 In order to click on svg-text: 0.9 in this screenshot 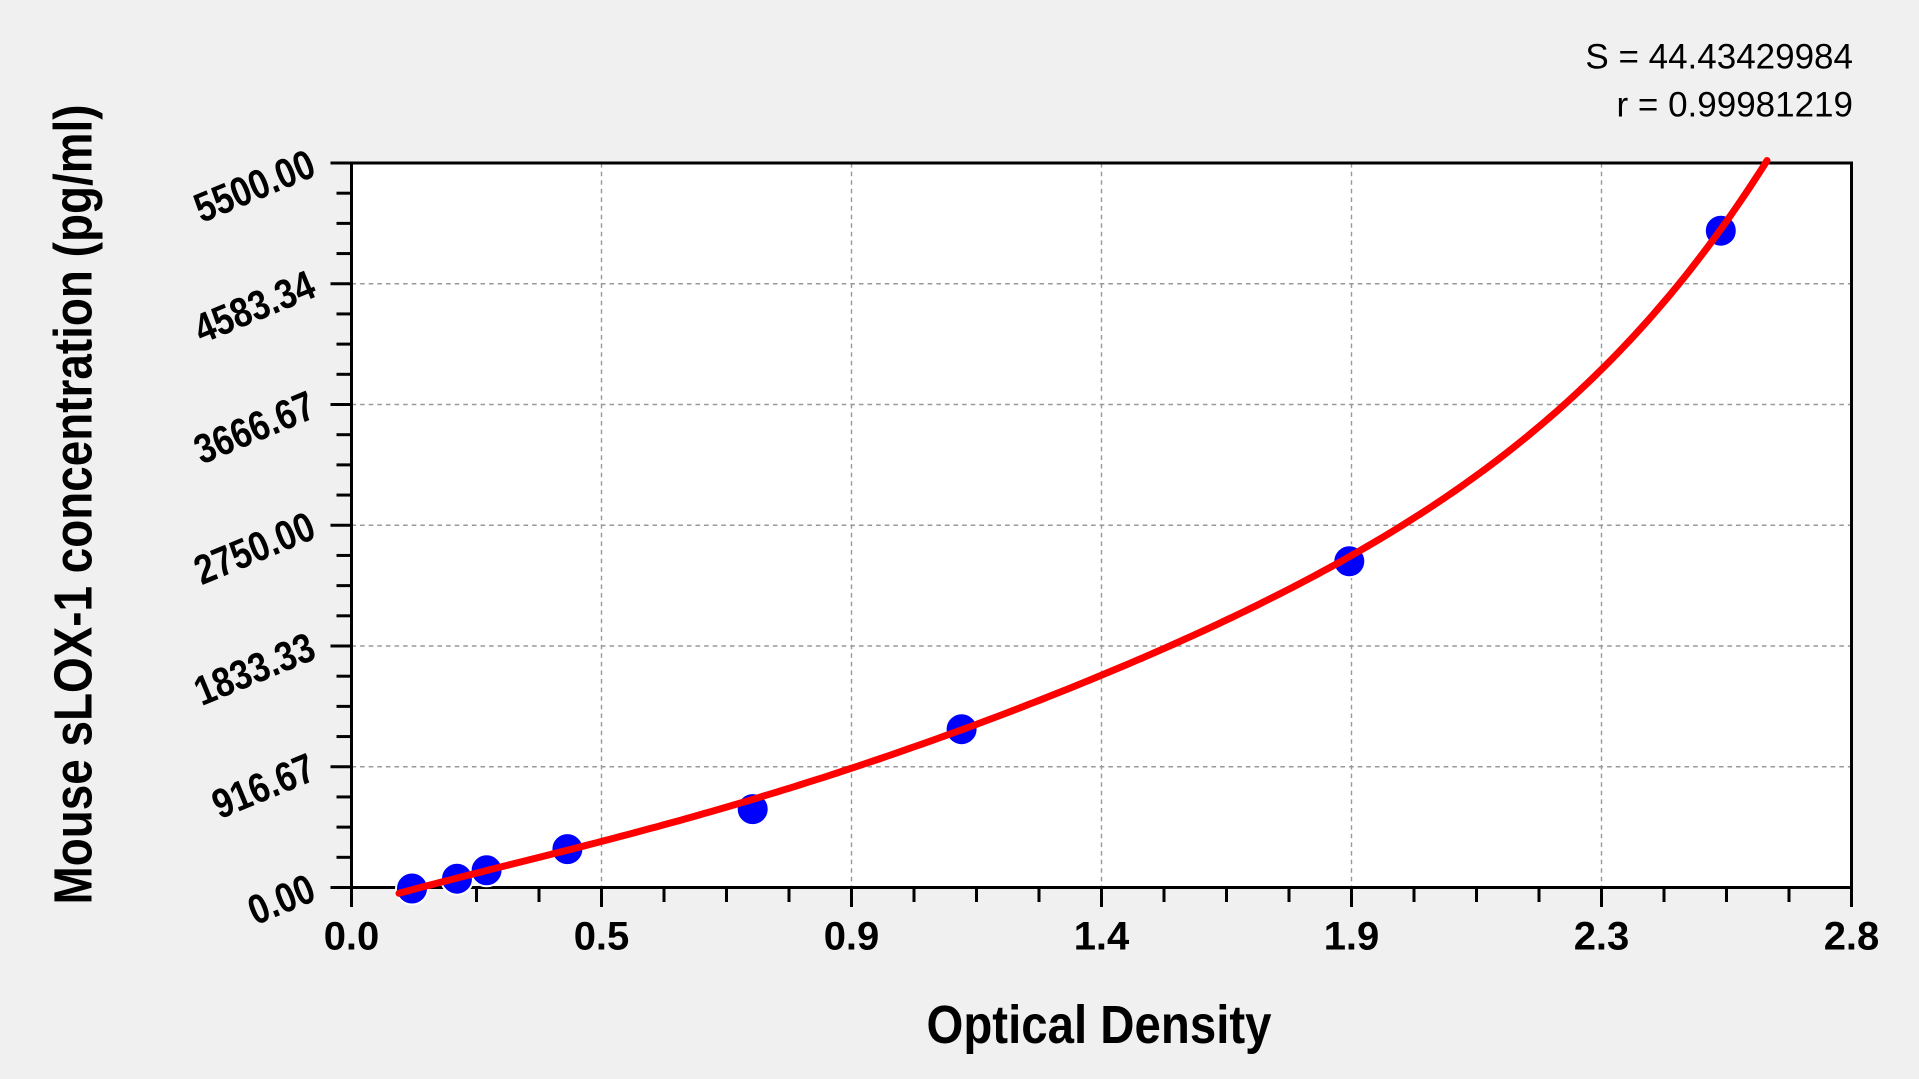, I will do `click(852, 937)`.